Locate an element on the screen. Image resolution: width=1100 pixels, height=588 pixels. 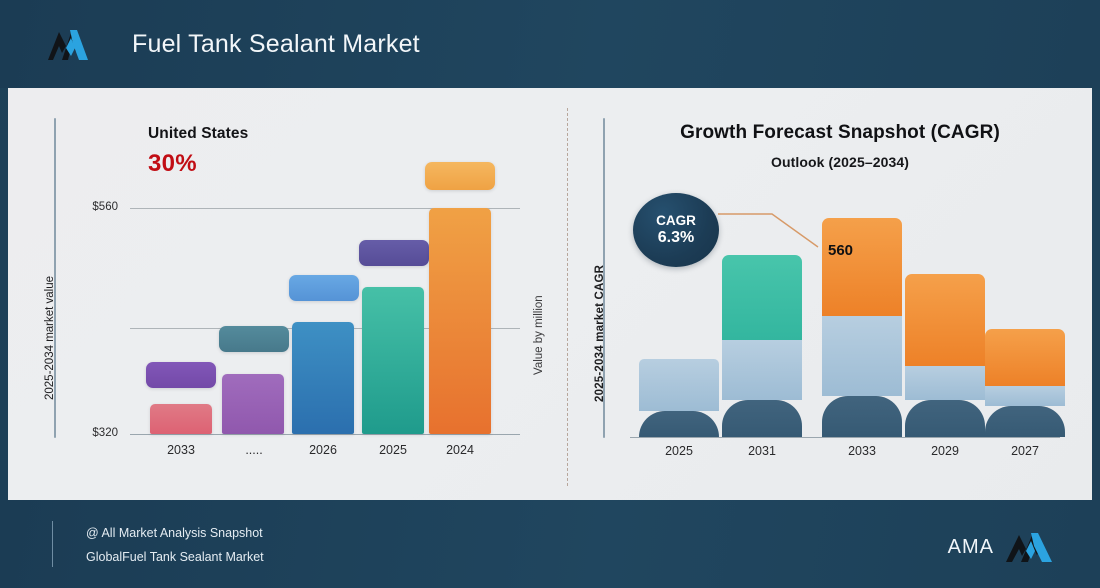
bar-cap-2025 is located at coordinates (394, 253).